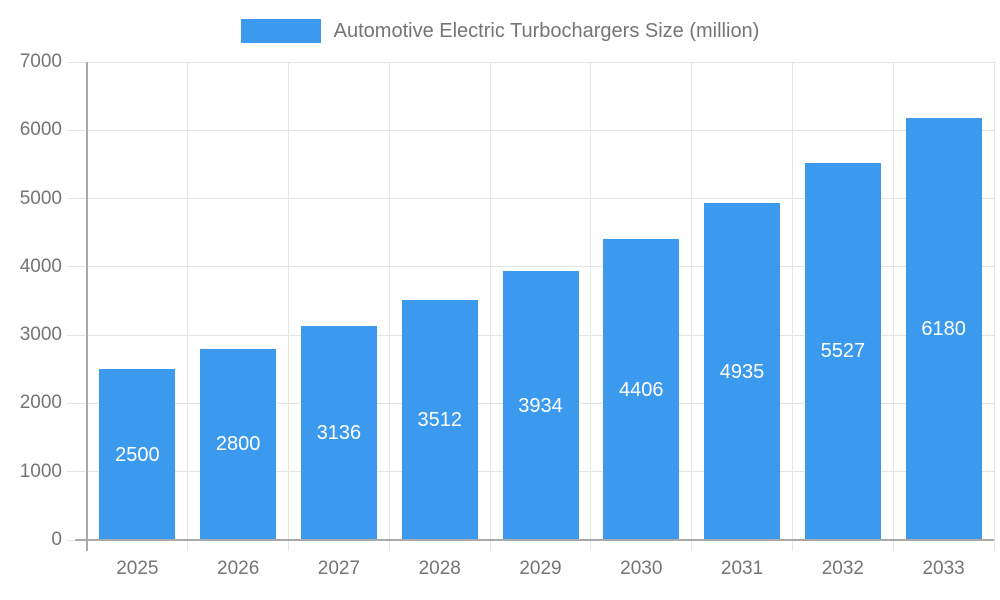 The image size is (1000, 600). Describe the element at coordinates (87, 306) in the screenshot. I see `y-axis-line` at that location.